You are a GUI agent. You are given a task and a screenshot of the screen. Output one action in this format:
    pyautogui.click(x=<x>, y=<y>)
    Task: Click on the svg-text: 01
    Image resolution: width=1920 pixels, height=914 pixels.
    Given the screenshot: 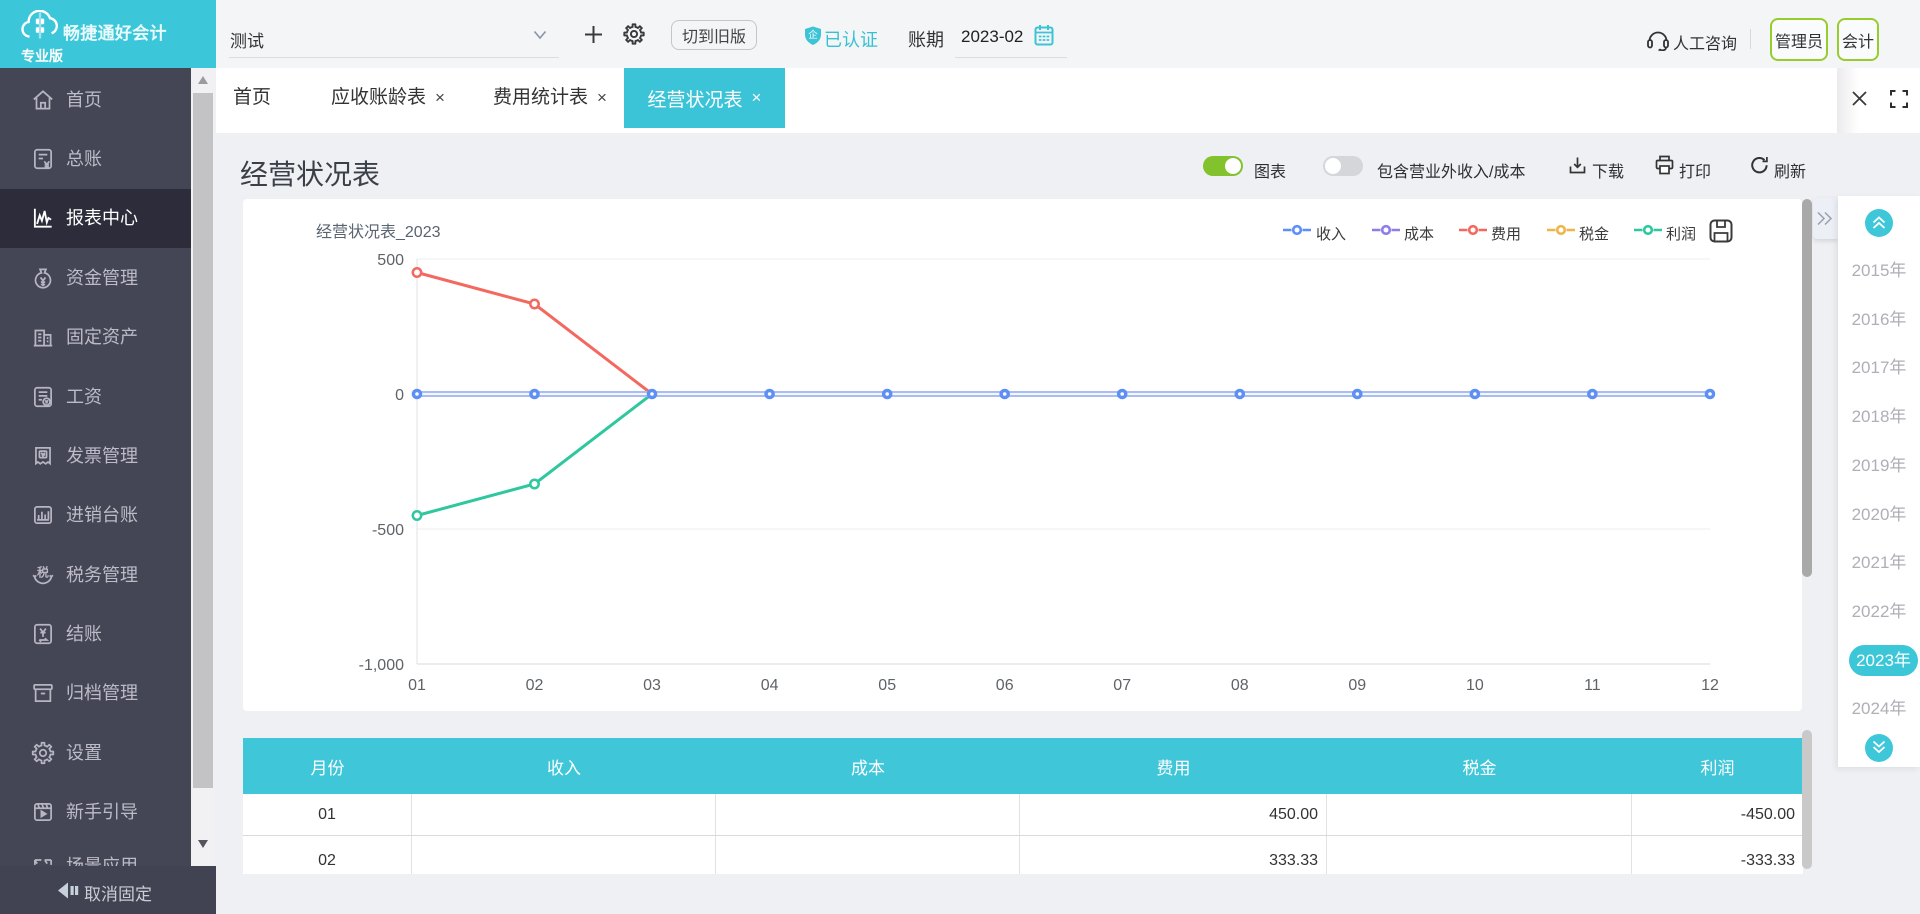 What is the action you would take?
    pyautogui.click(x=417, y=685)
    